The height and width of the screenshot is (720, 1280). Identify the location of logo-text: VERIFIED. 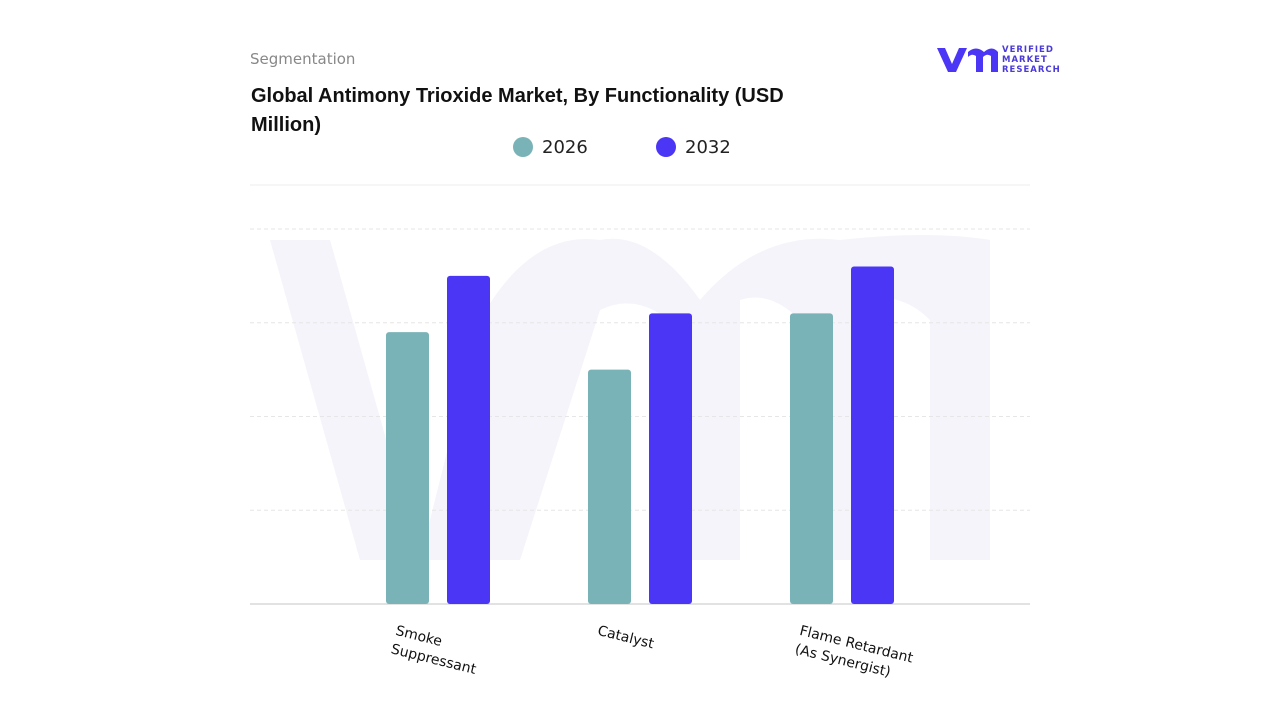
(1028, 50).